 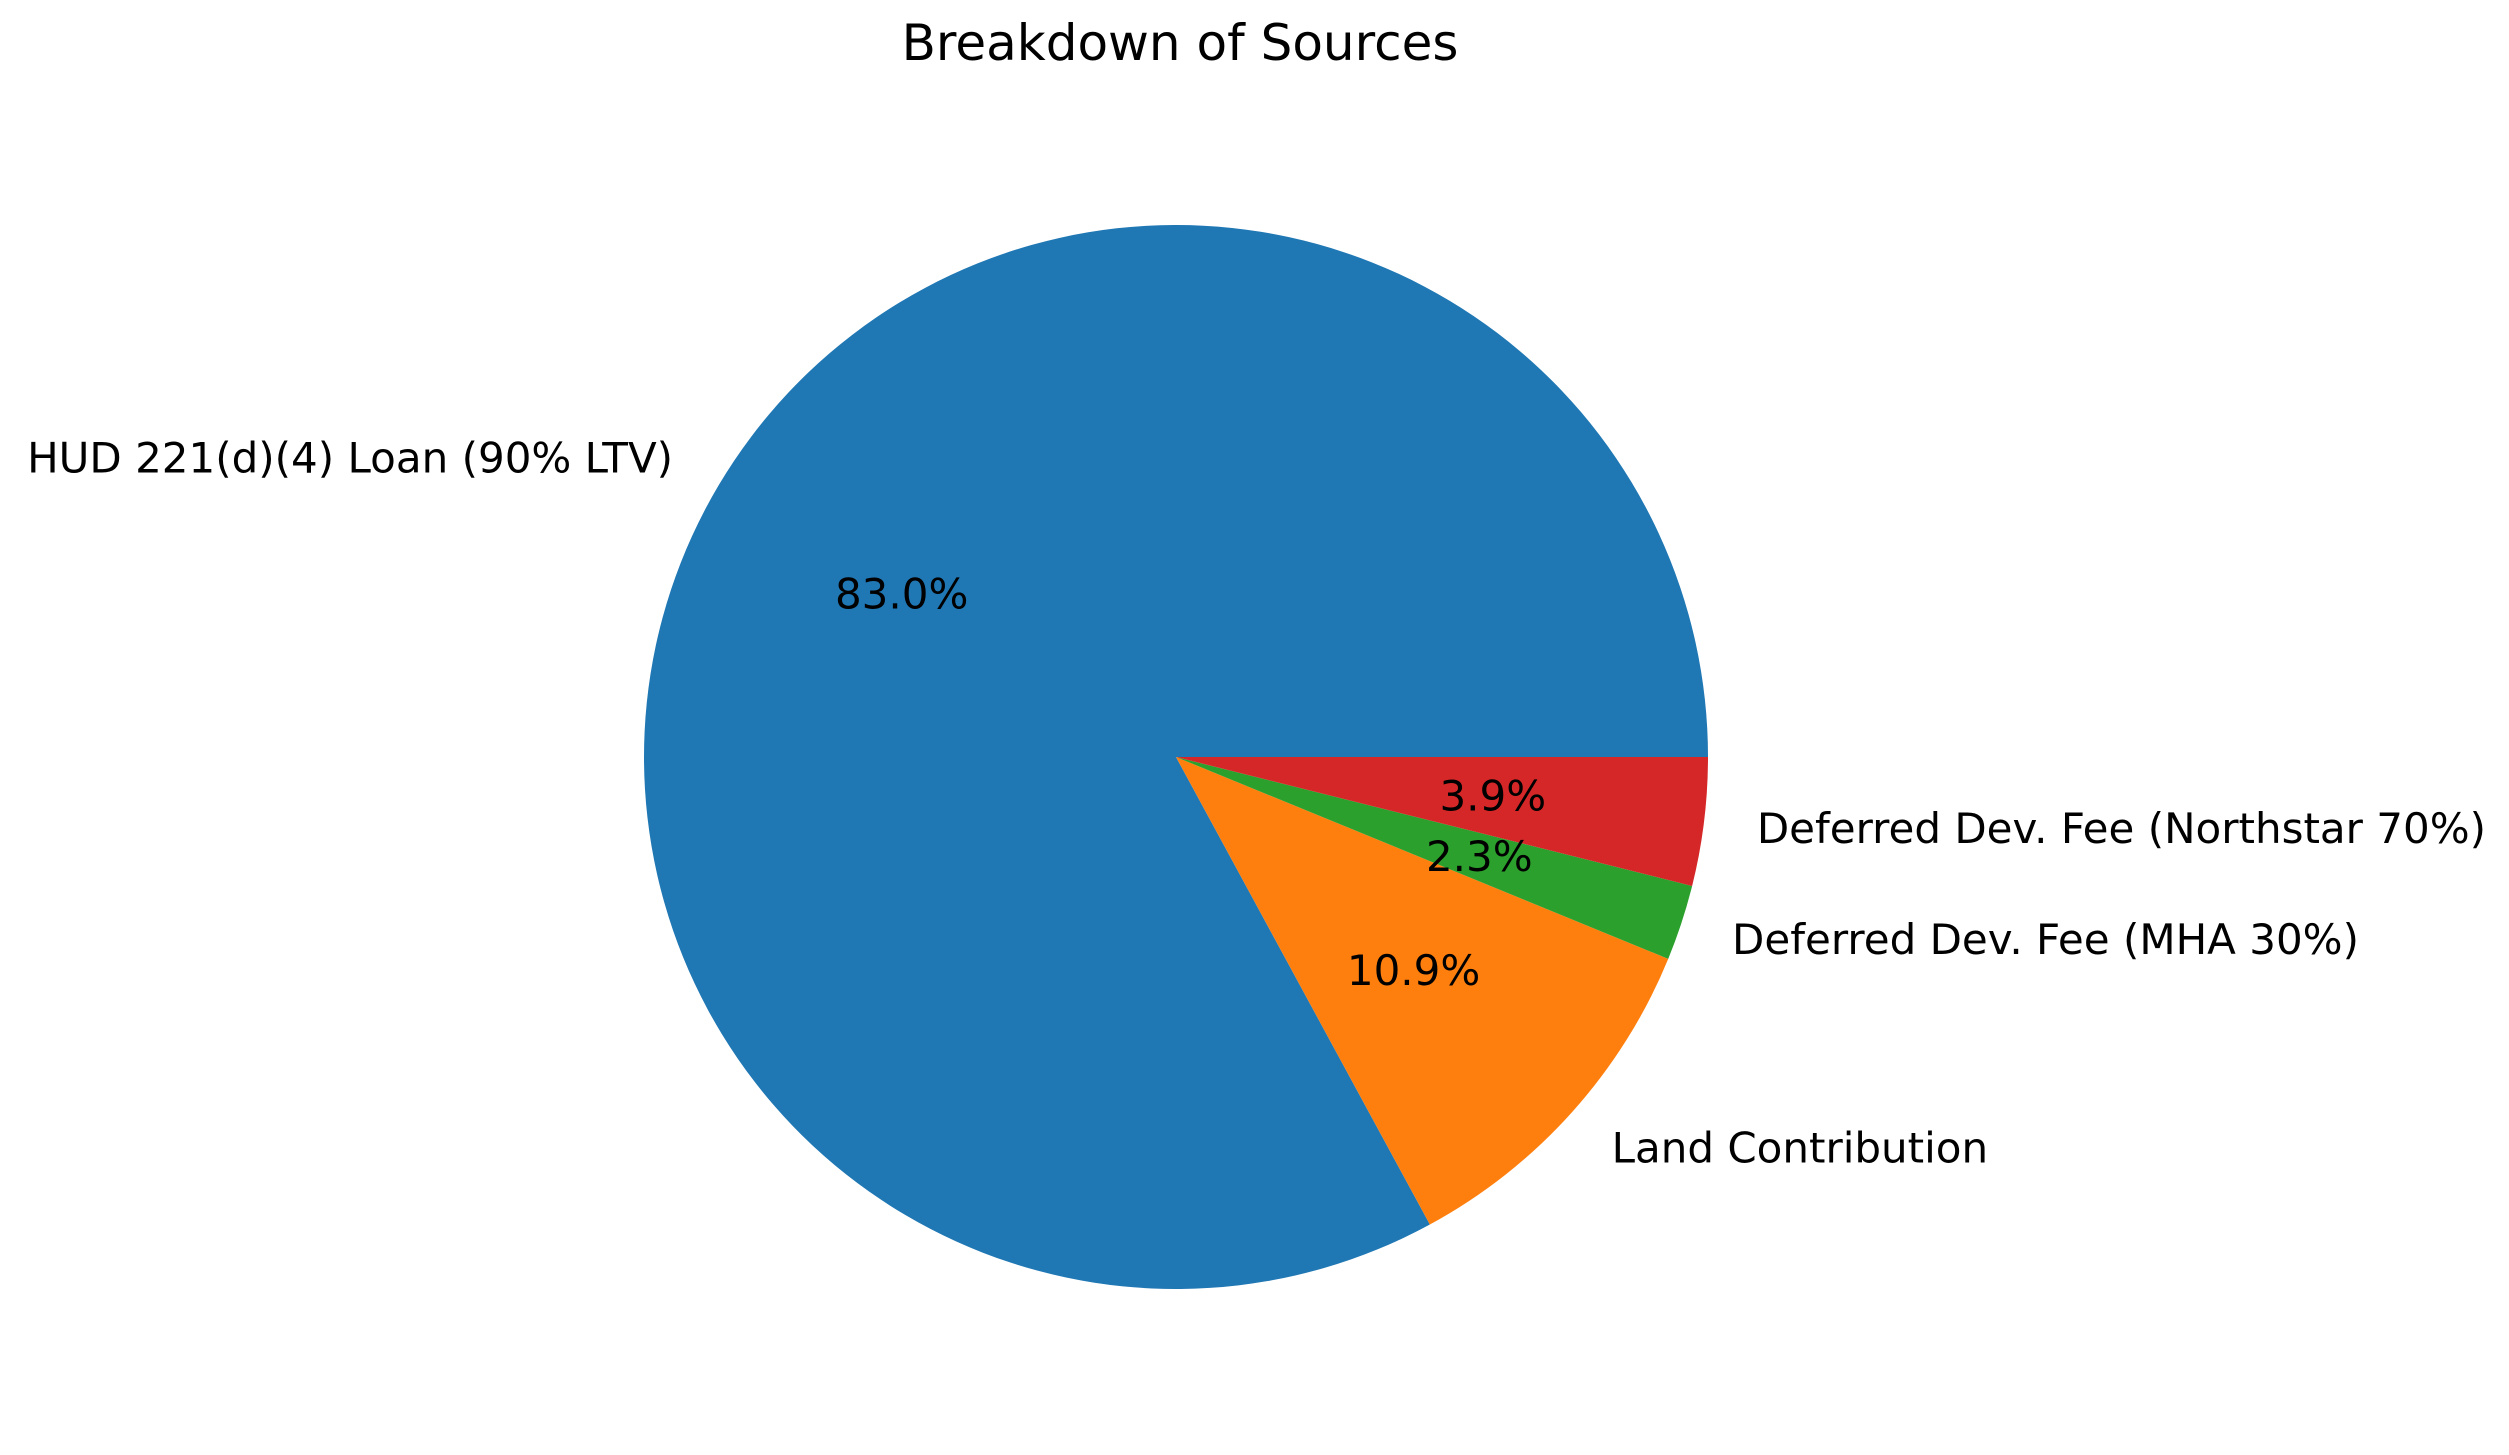 I want to click on slice-label-3: Deferred Dev. Fee (Northstar 70%), so click(x=2121, y=828).